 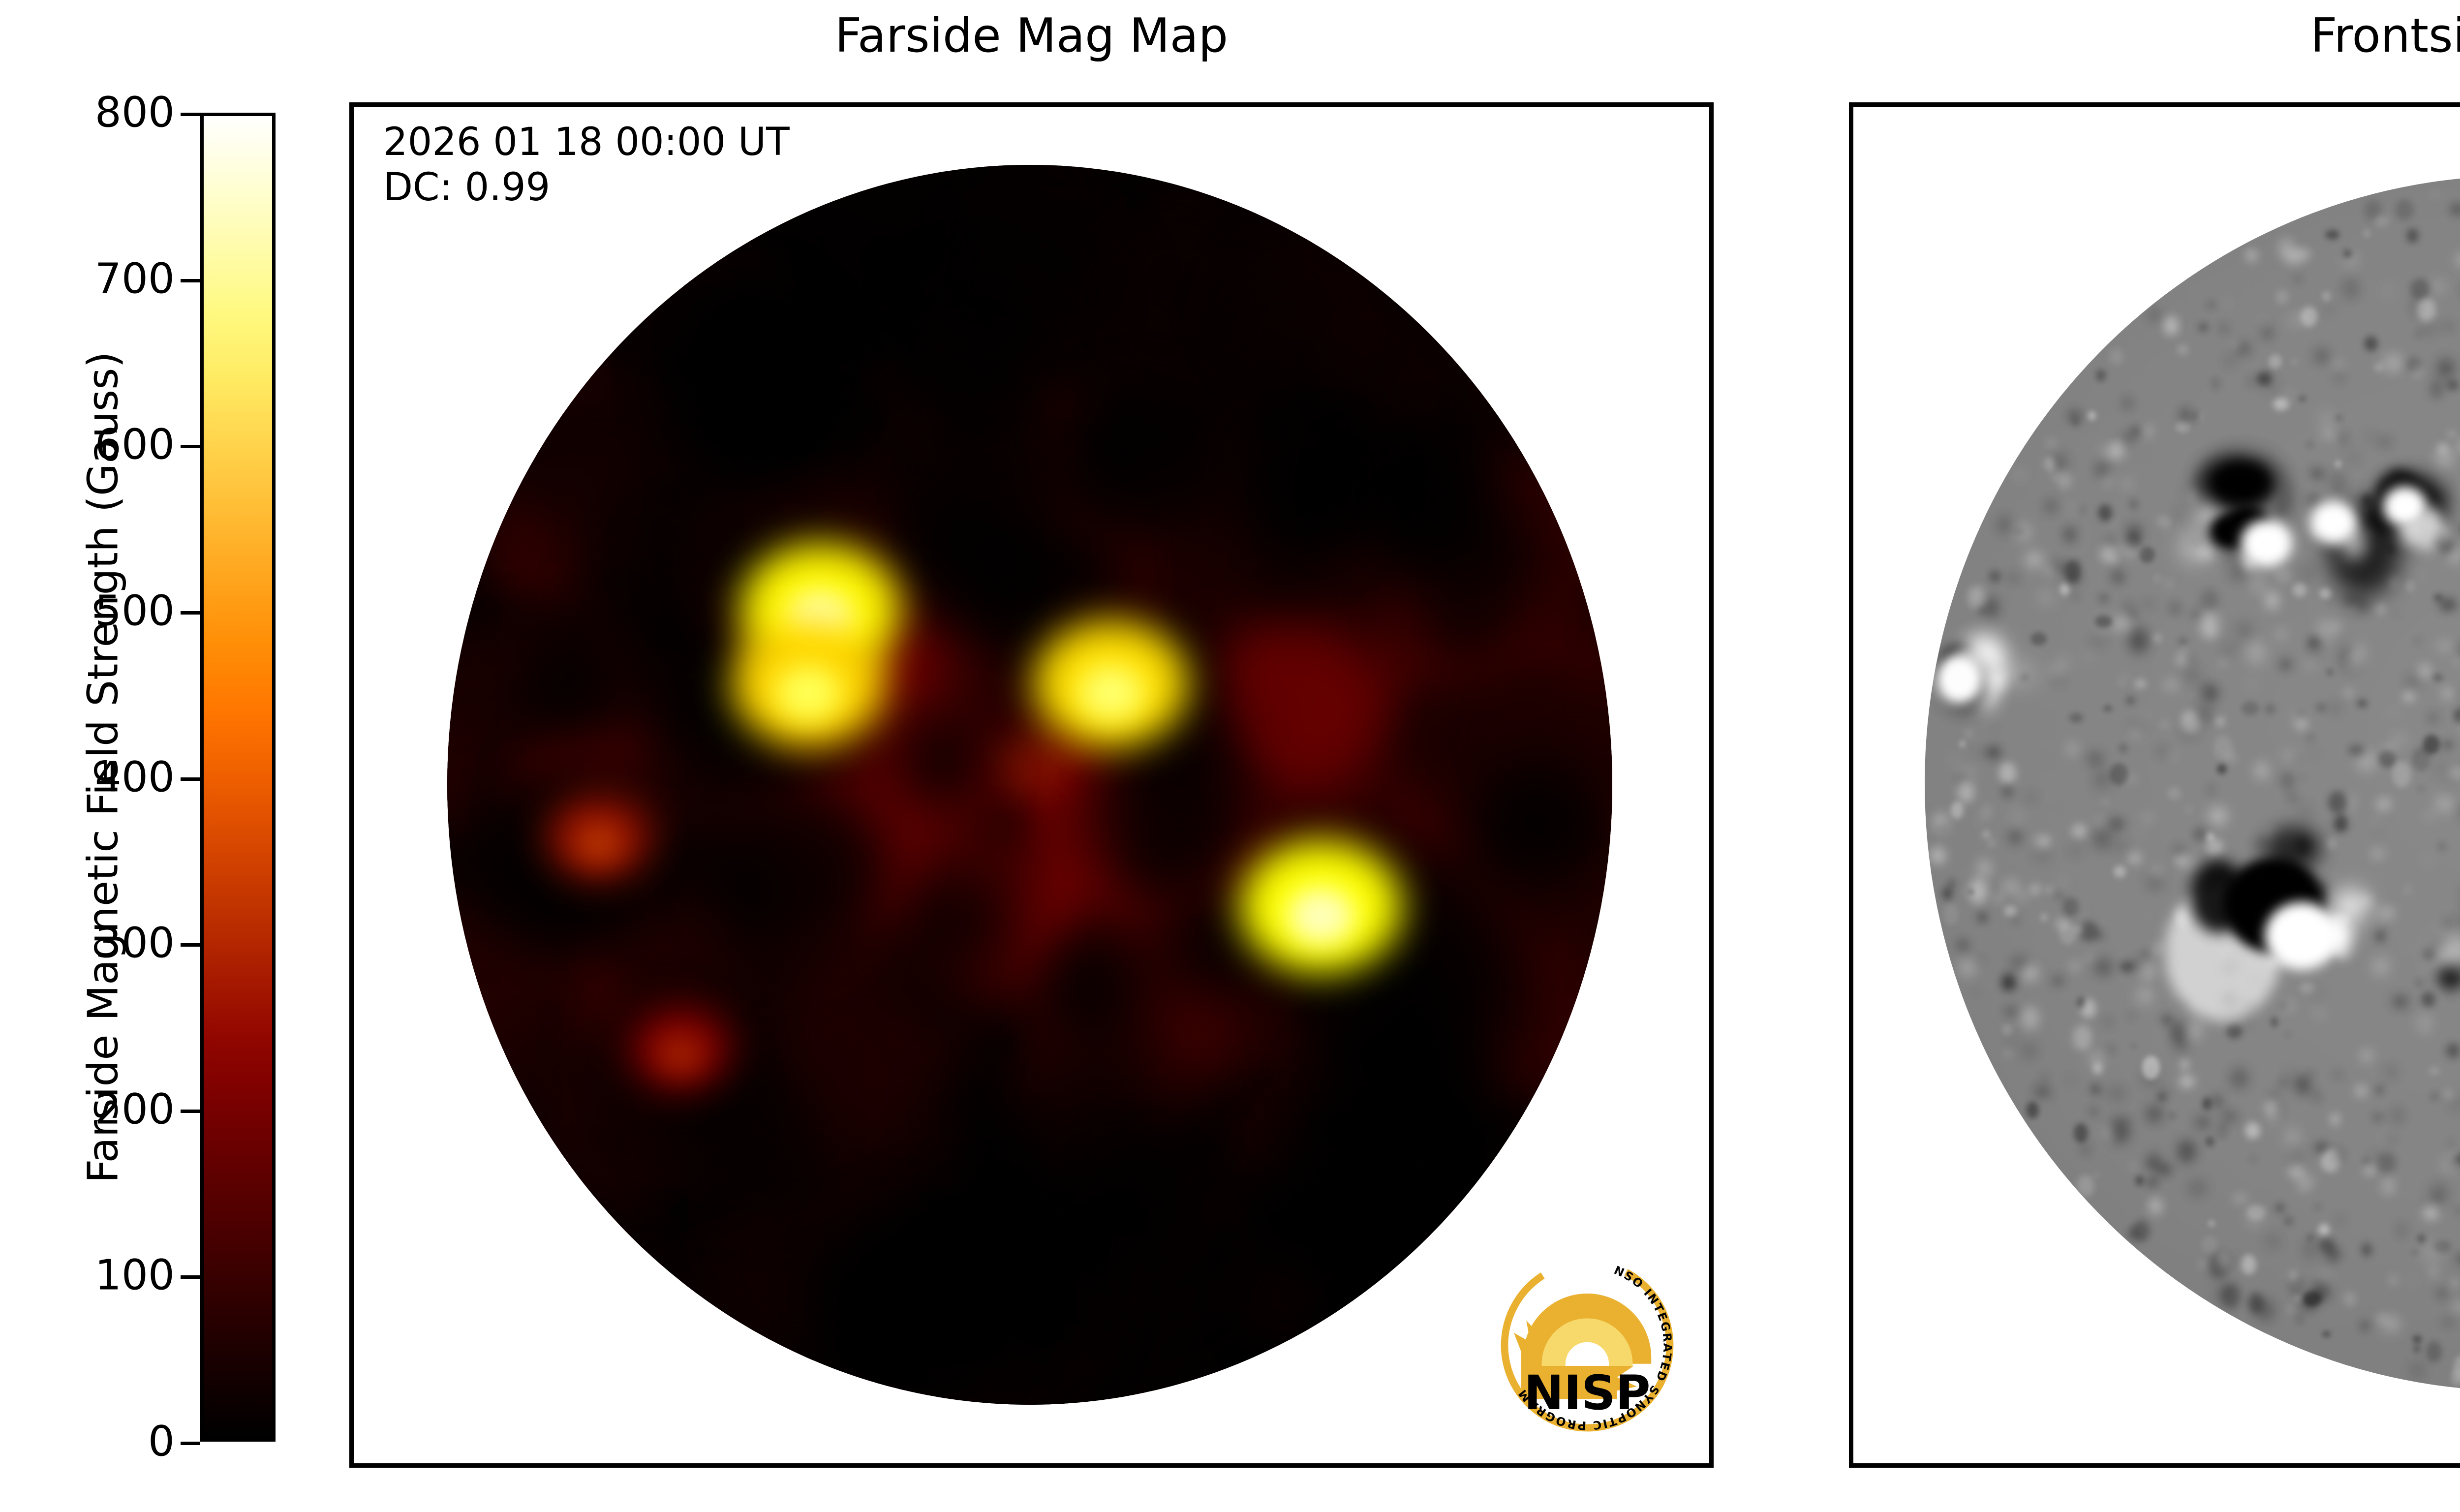 I want to click on frontside-plage-core, so click(x=2266, y=543).